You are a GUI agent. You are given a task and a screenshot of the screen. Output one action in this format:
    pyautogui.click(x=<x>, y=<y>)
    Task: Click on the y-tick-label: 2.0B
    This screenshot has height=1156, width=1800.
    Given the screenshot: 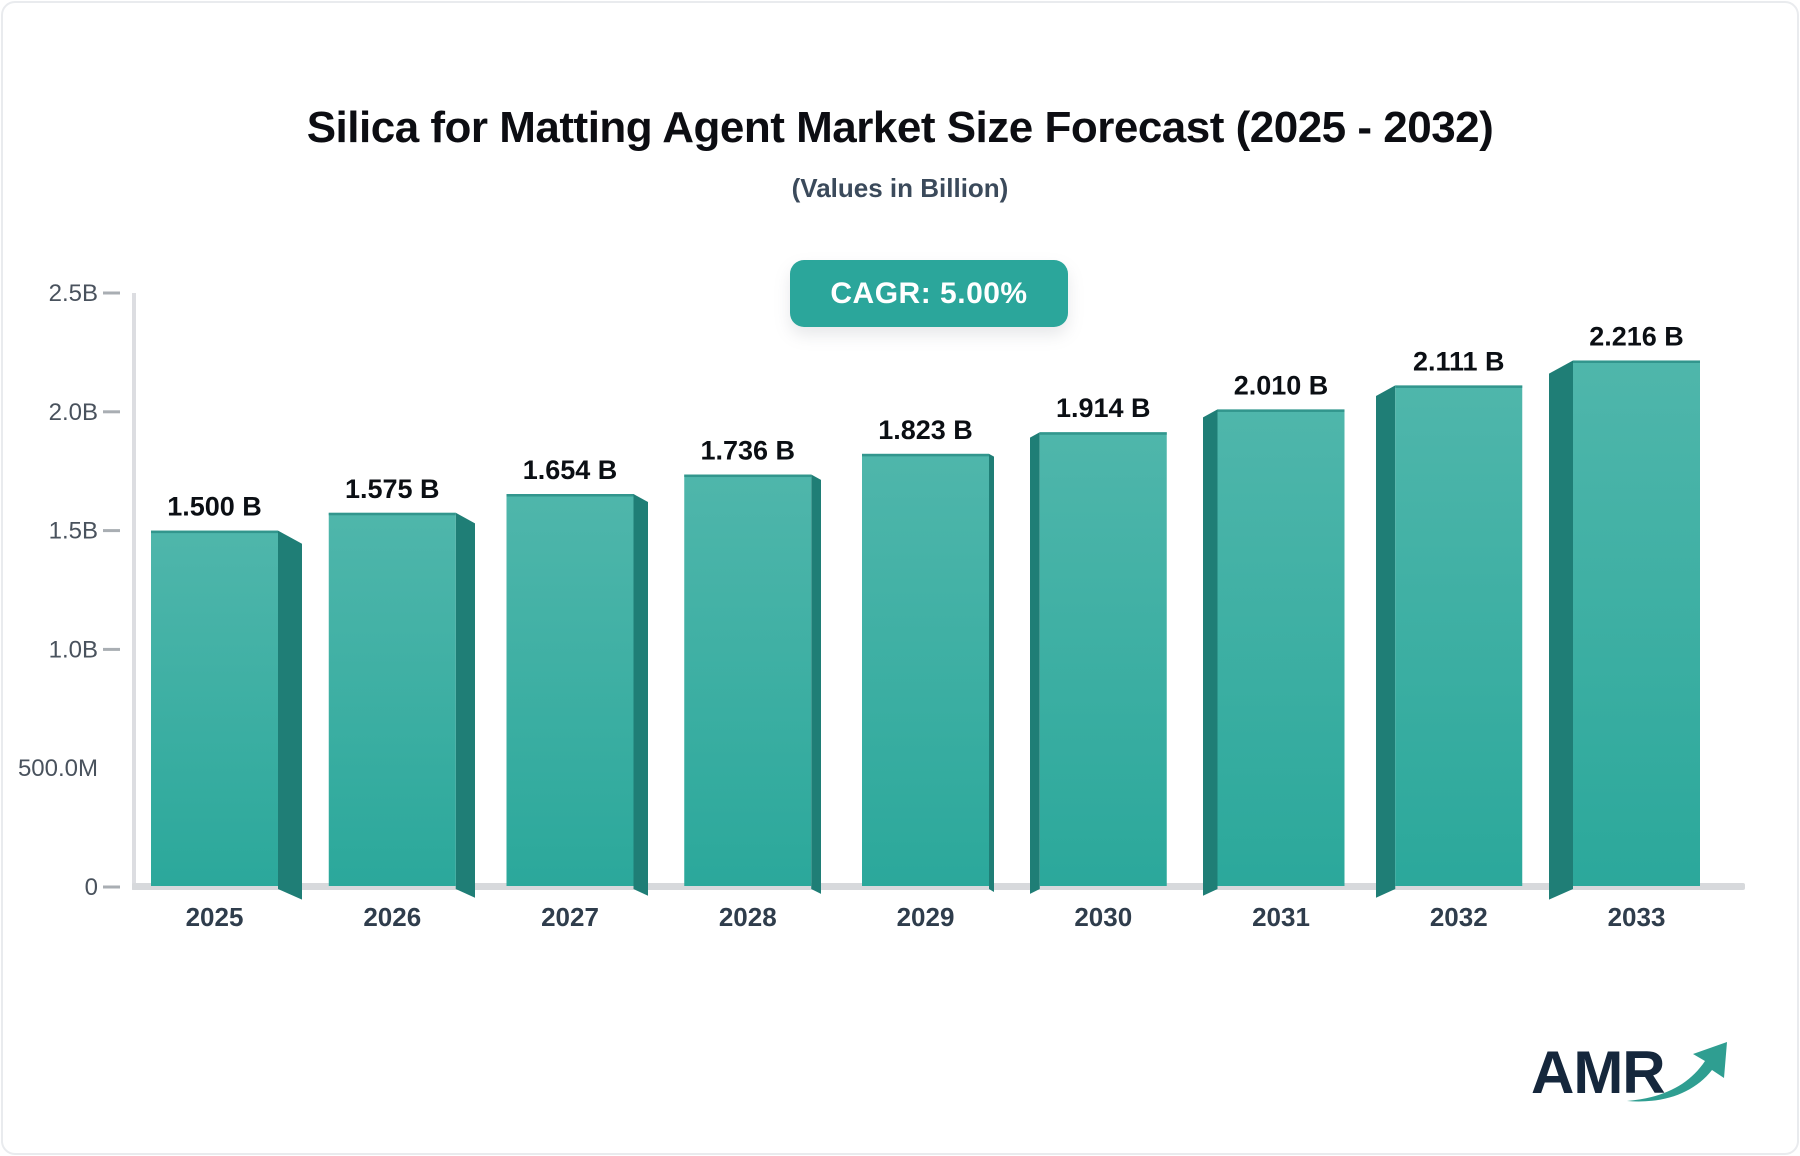 What is the action you would take?
    pyautogui.click(x=73, y=412)
    